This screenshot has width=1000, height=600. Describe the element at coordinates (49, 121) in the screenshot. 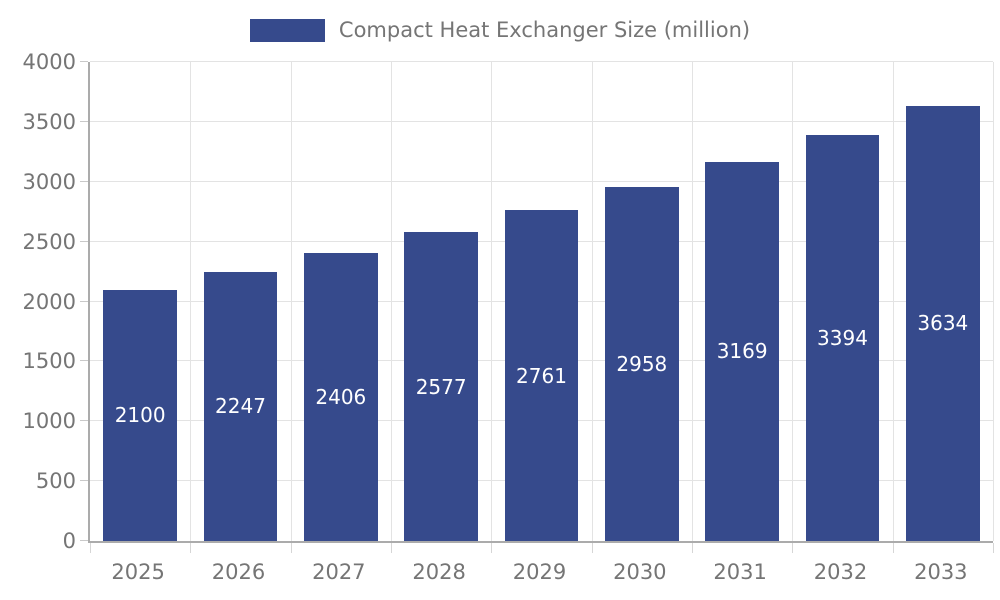

I see `y-tick-label: 3500` at that location.